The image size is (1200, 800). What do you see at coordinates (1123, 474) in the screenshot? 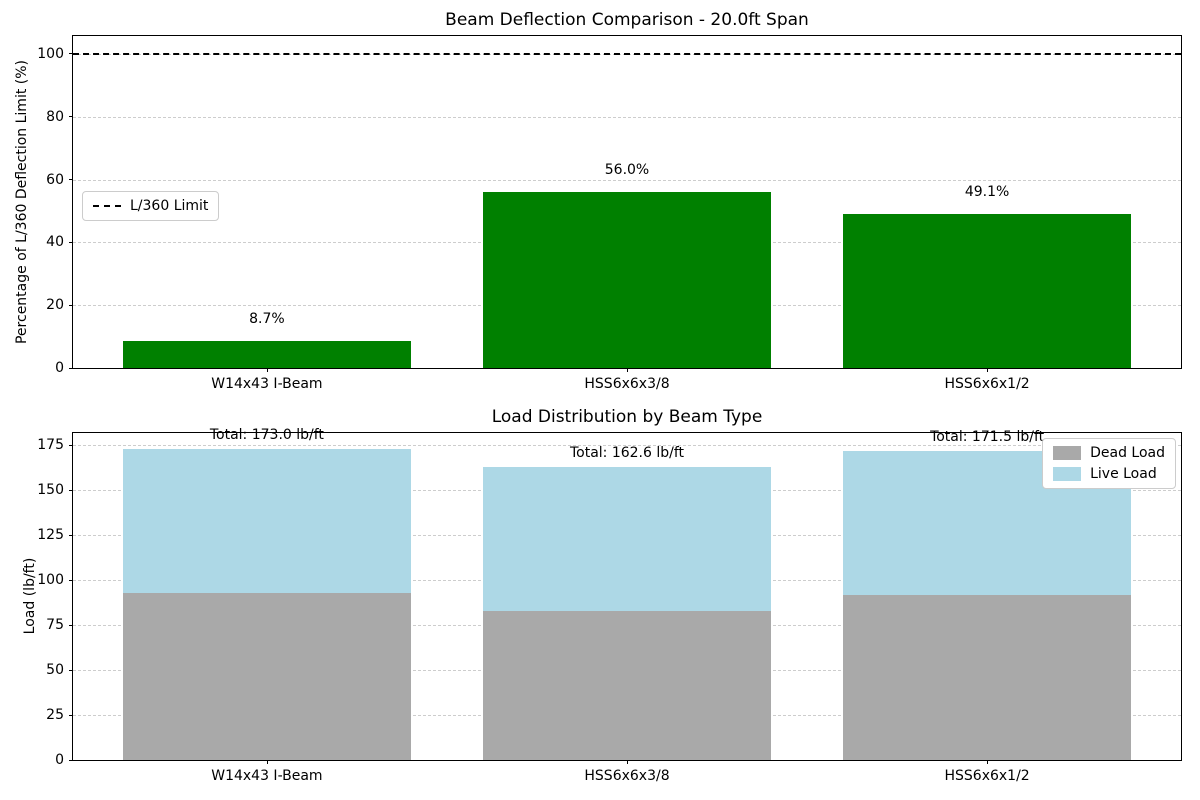
I see `legend-label: Live Load` at bounding box center [1123, 474].